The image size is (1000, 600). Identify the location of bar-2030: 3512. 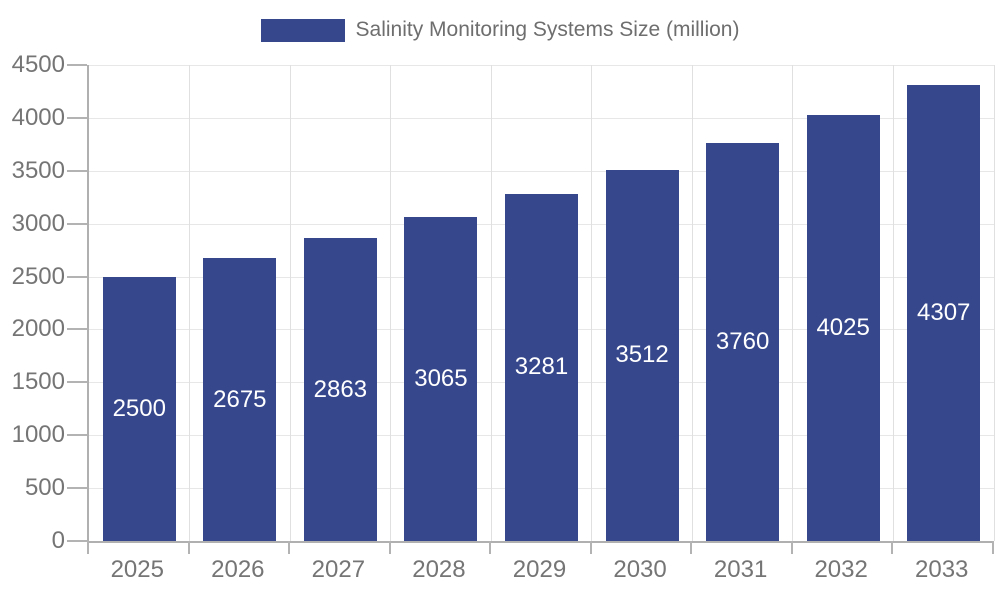
(642, 355).